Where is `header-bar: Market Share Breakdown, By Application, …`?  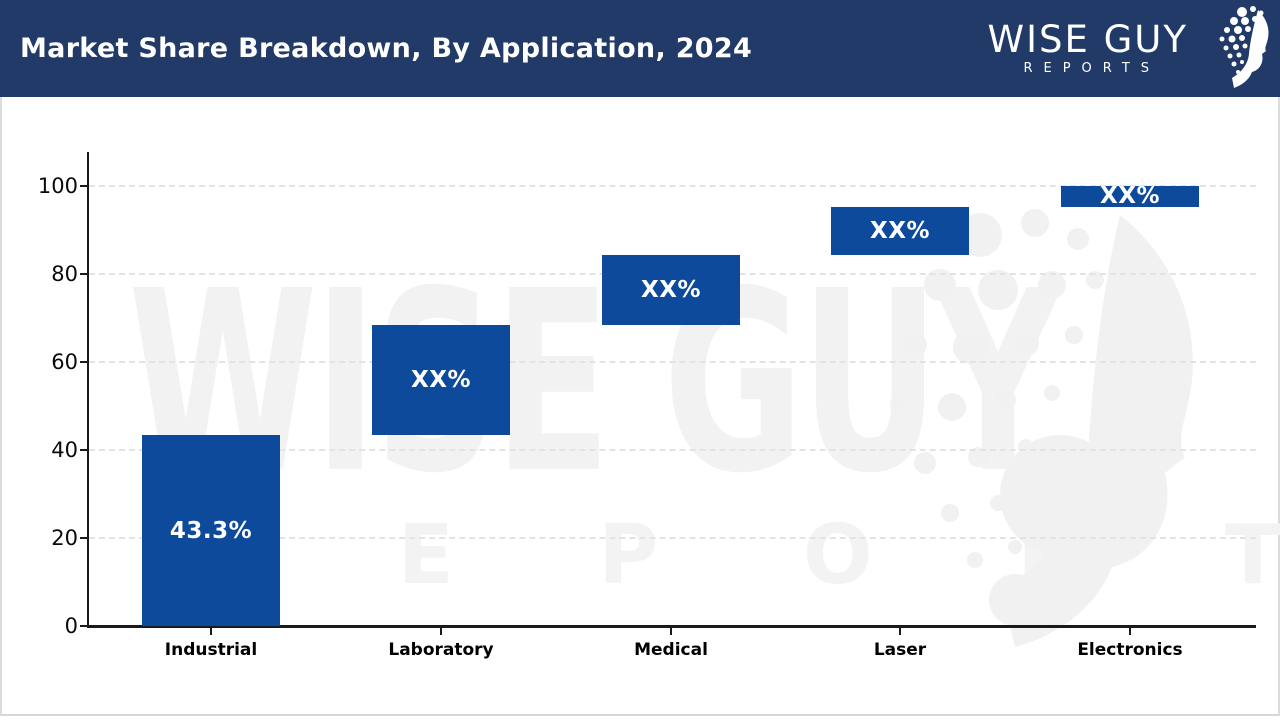
header-bar: Market Share Breakdown, By Application, … is located at coordinates (640, 48).